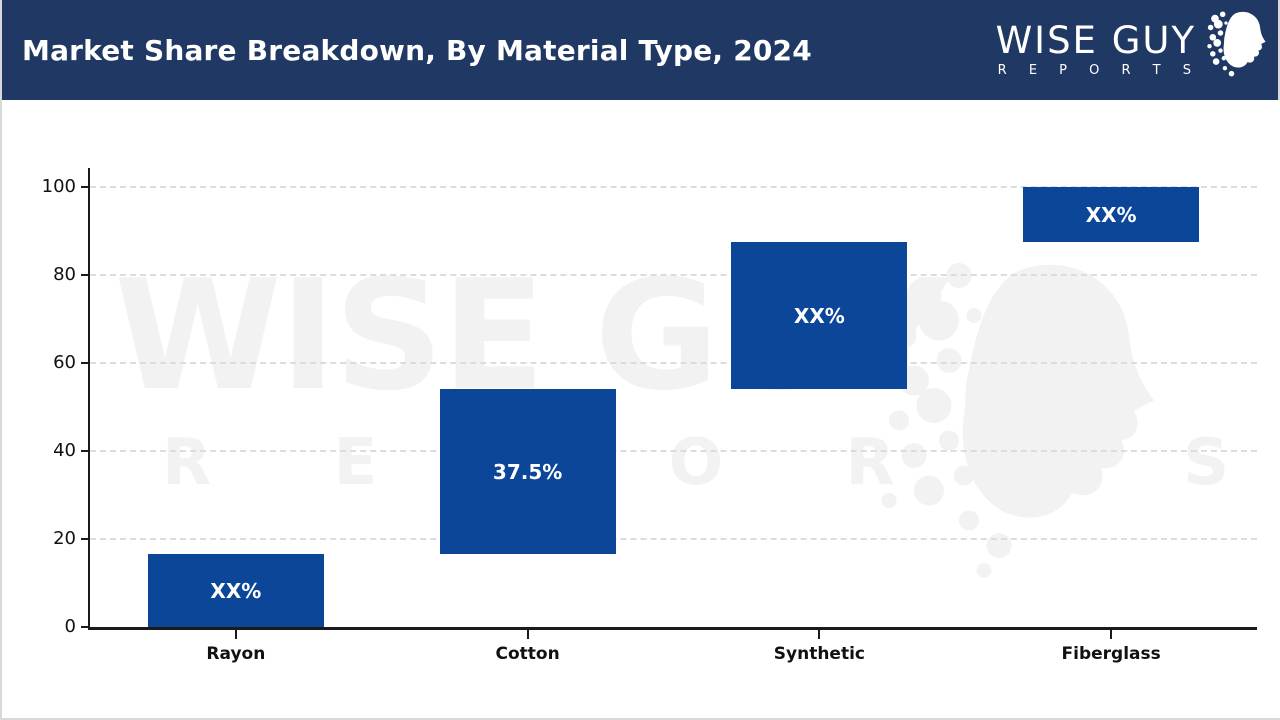  I want to click on bar-fiberglass: XX%, so click(1111, 214).